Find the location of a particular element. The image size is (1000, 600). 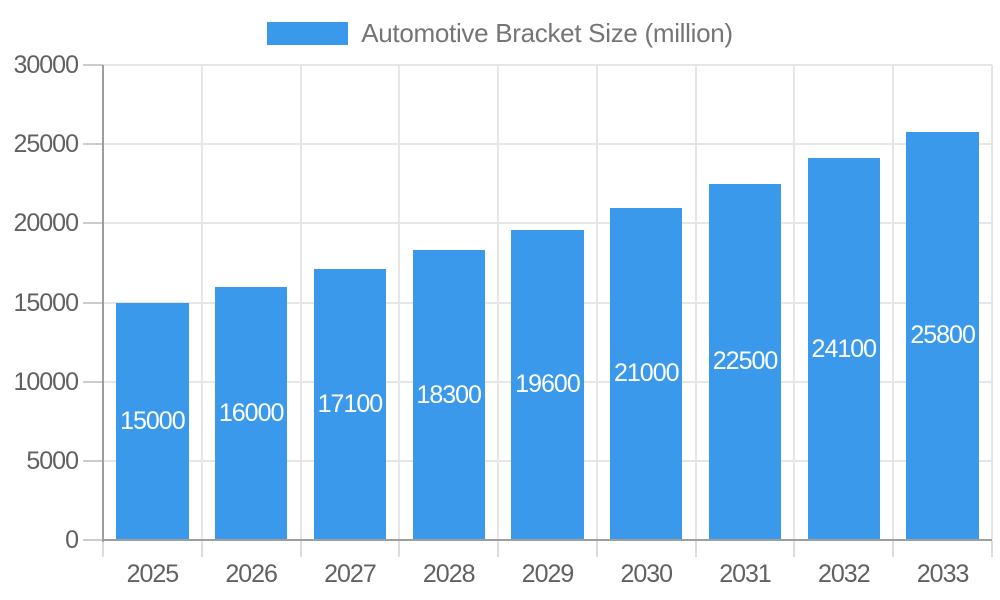

x-axis-label-2025: 2025 is located at coordinates (153, 574).